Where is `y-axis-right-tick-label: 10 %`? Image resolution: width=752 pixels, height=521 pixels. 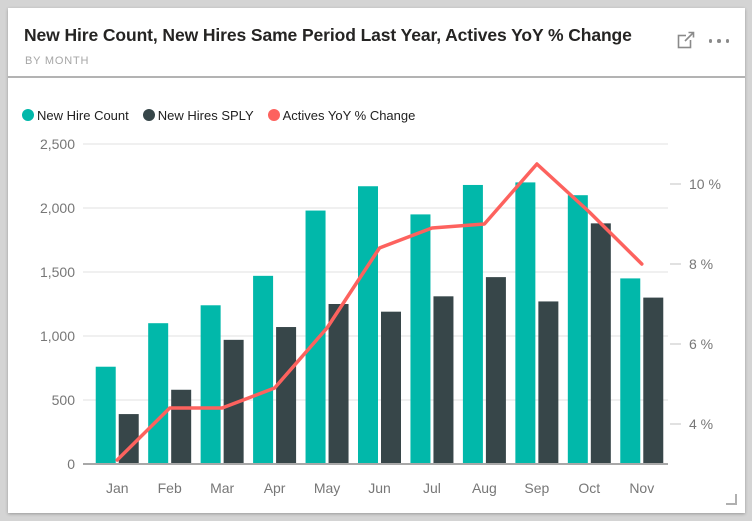 y-axis-right-tick-label: 10 % is located at coordinates (705, 184).